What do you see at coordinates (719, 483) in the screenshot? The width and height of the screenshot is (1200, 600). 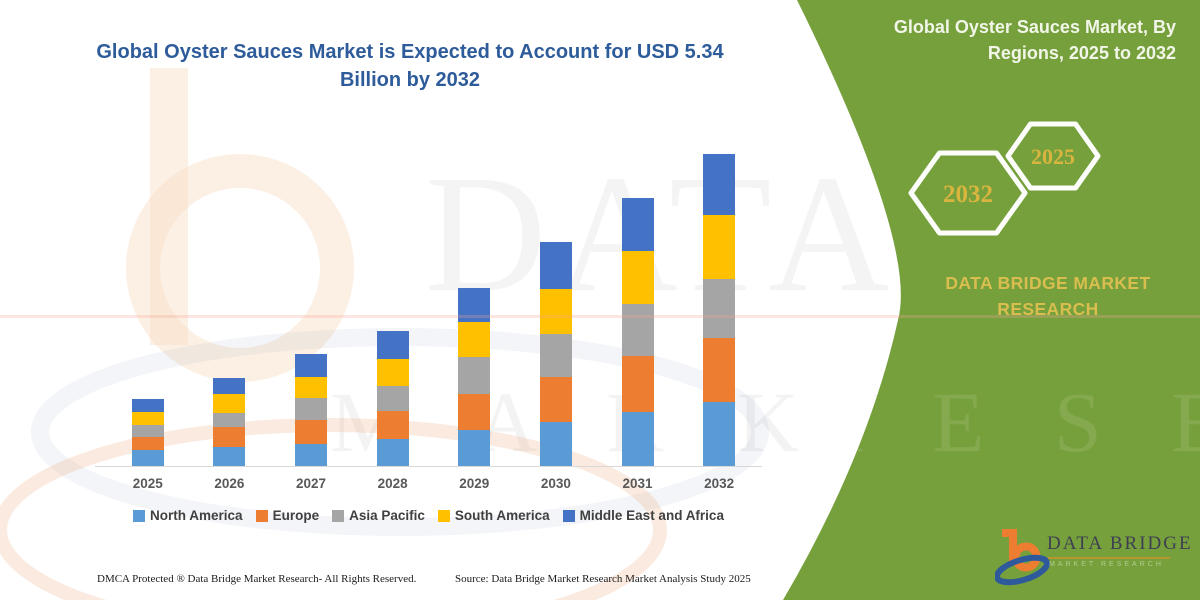 I see `x-label-2032: 2032` at bounding box center [719, 483].